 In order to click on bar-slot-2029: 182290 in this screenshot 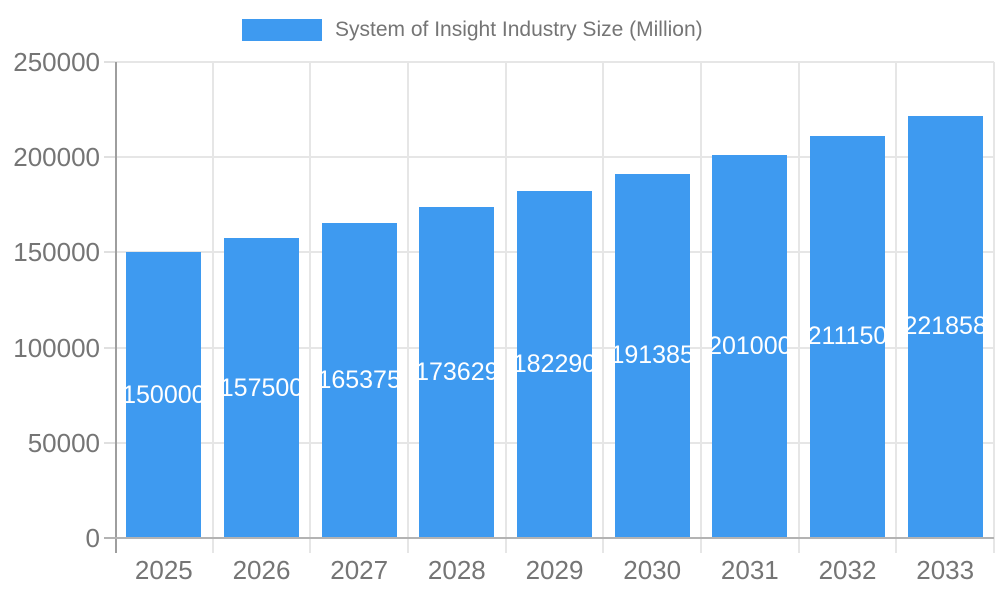, I will do `click(555, 300)`.